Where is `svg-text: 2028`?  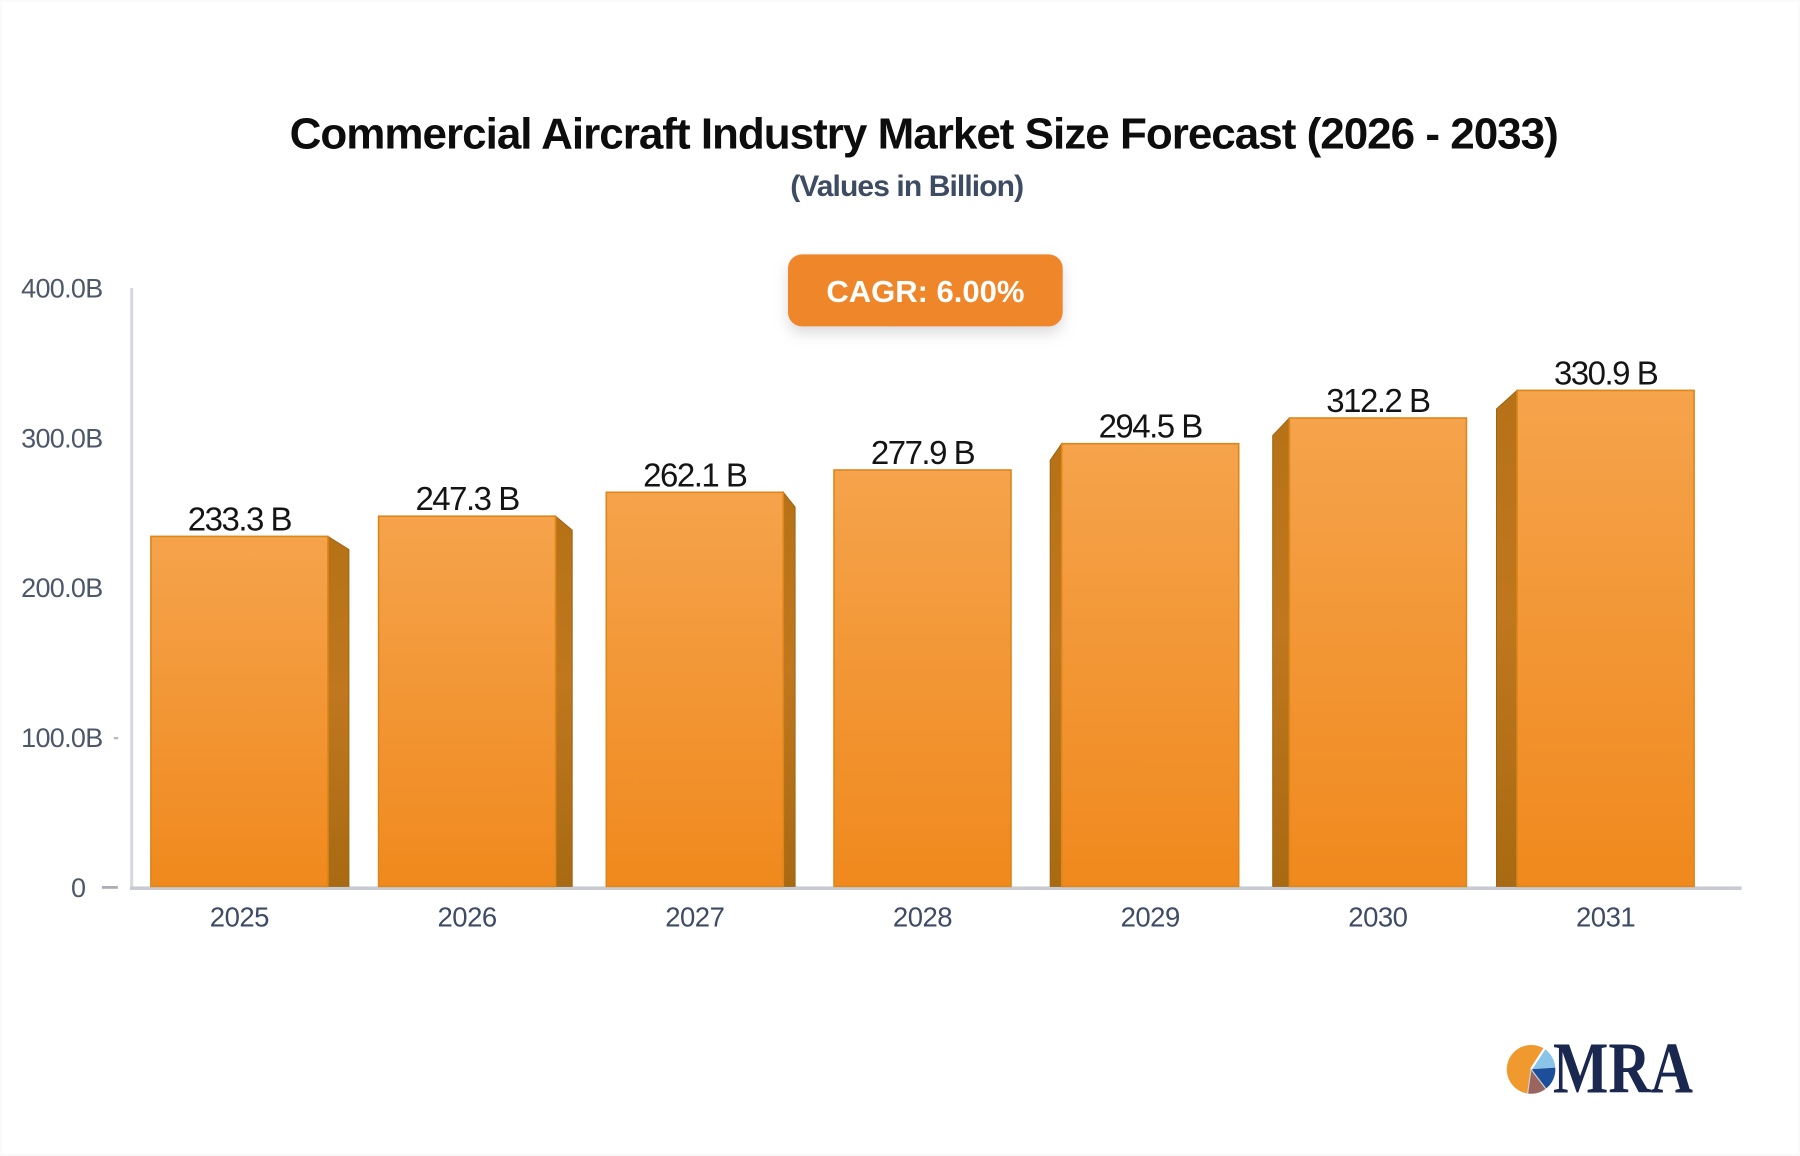
svg-text: 2028 is located at coordinates (922, 916).